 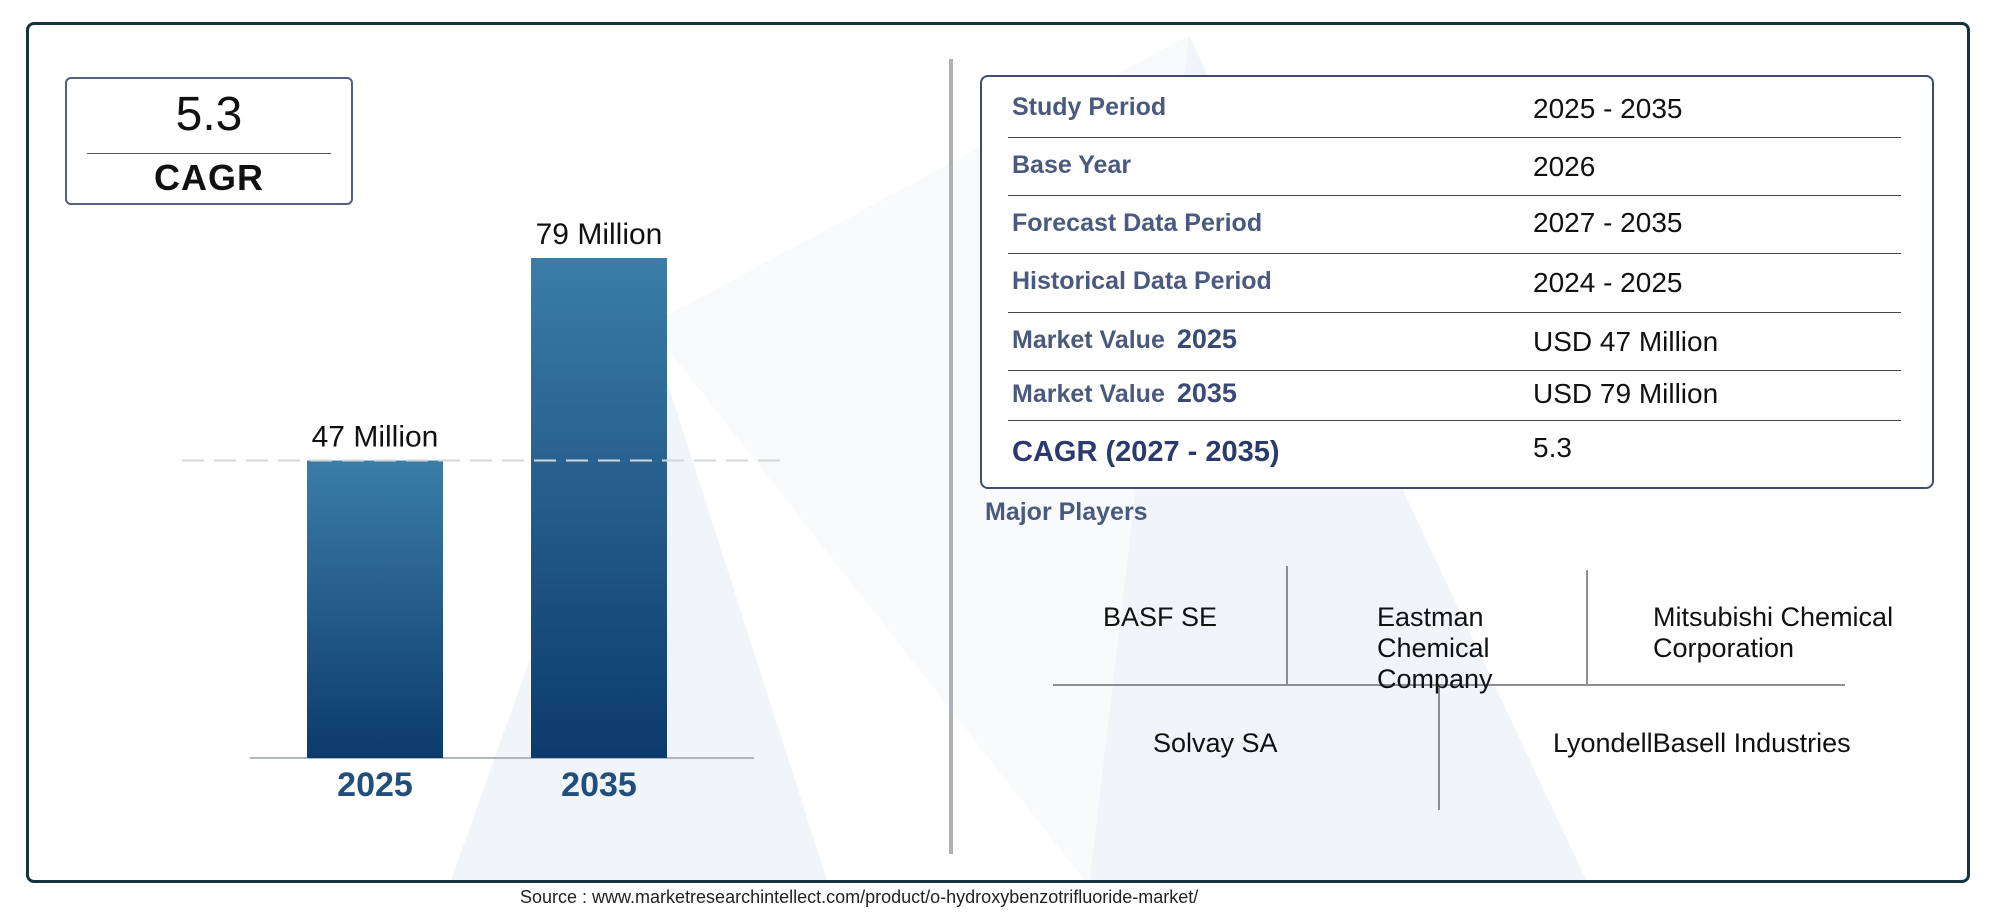 I want to click on cagr-divider, so click(x=209, y=153).